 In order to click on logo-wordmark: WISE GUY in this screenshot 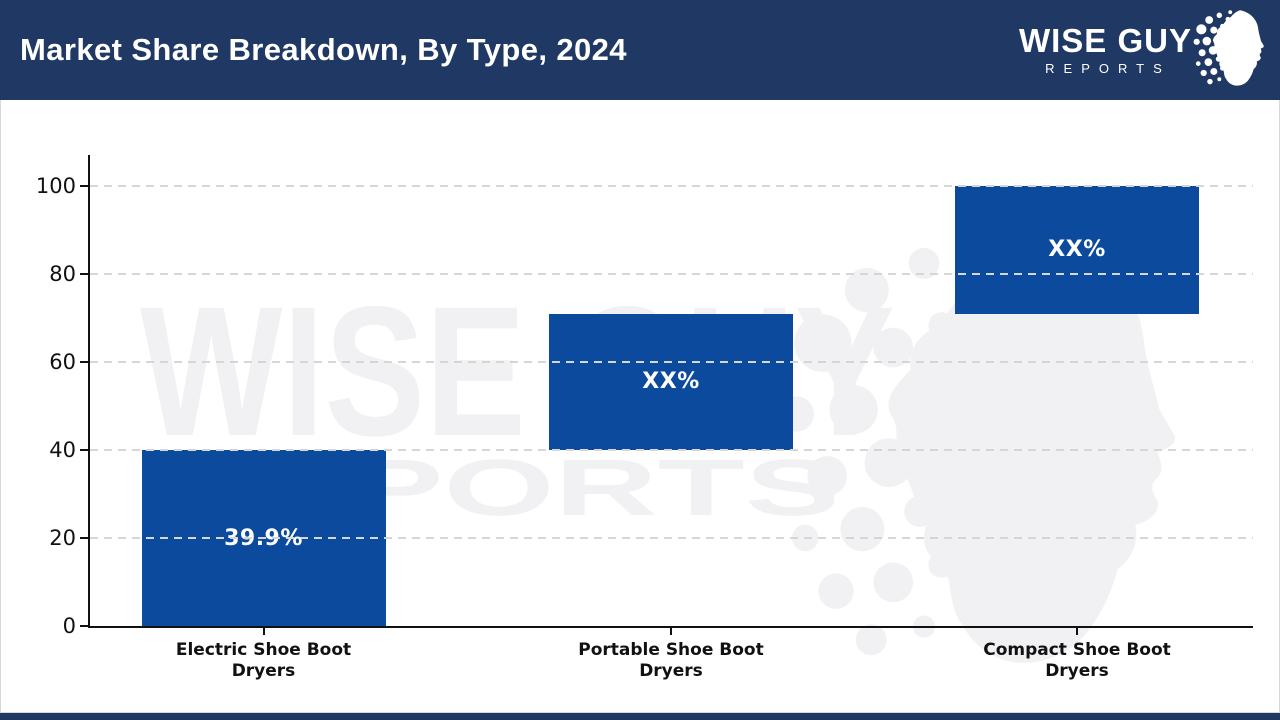, I will do `click(1105, 40)`.